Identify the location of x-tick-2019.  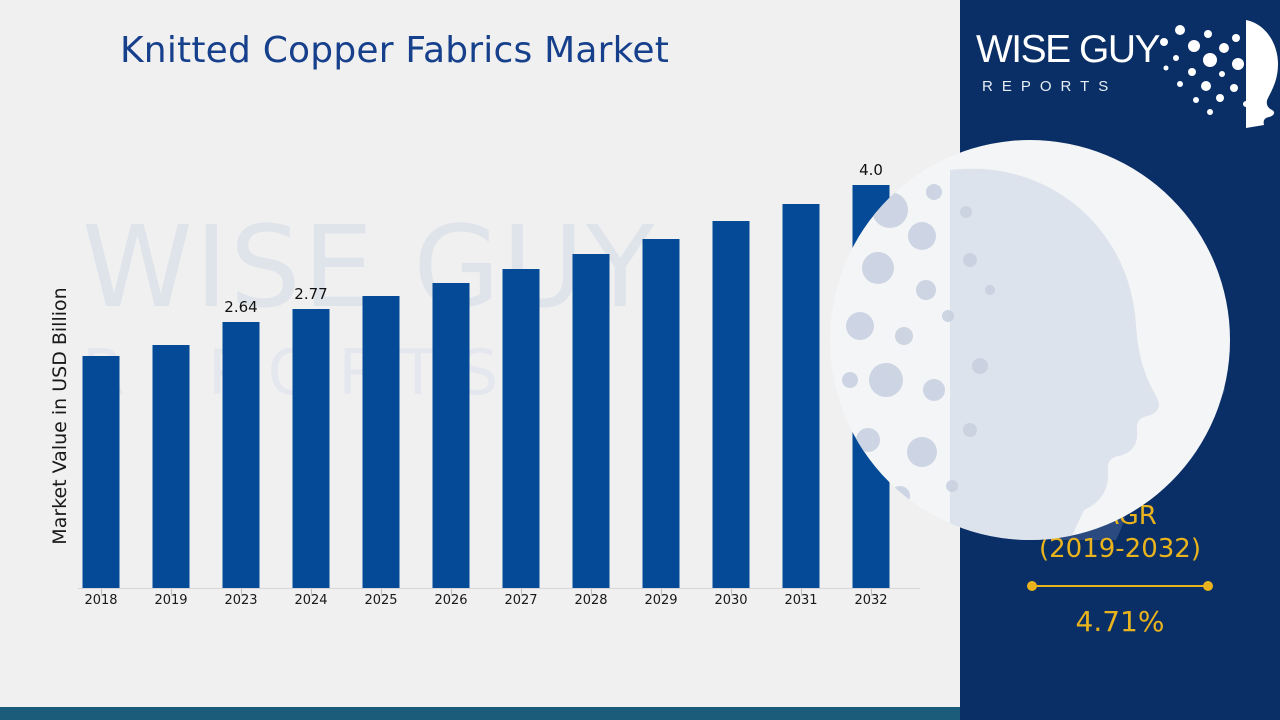
(171, 592).